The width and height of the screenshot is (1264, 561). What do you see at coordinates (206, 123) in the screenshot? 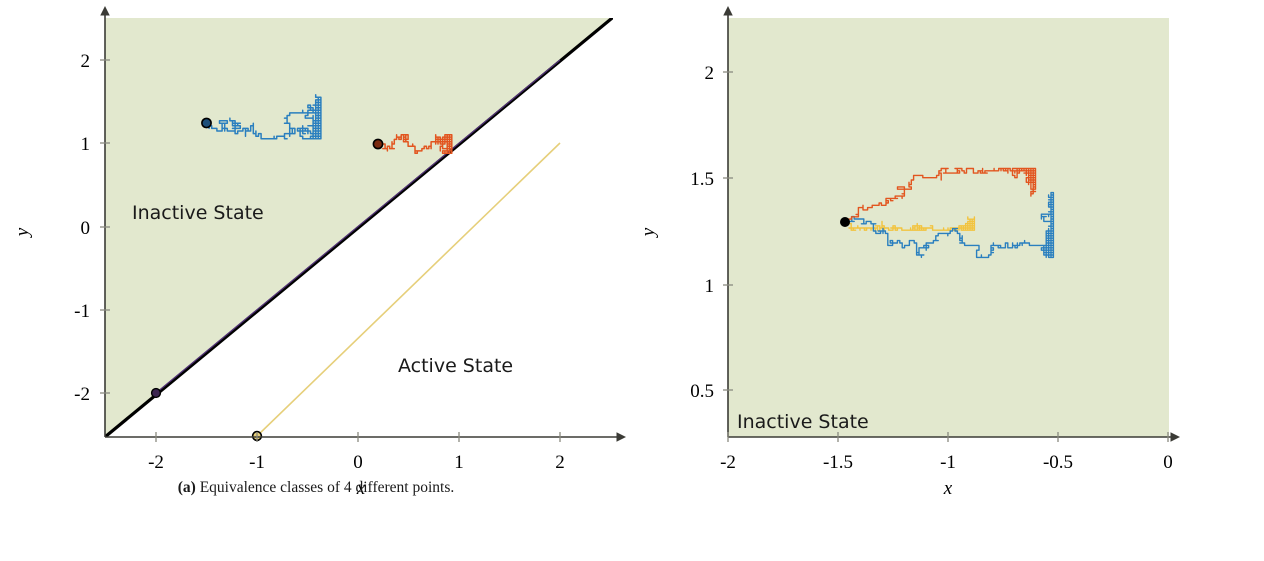
I see `marker-blue-start-a` at bounding box center [206, 123].